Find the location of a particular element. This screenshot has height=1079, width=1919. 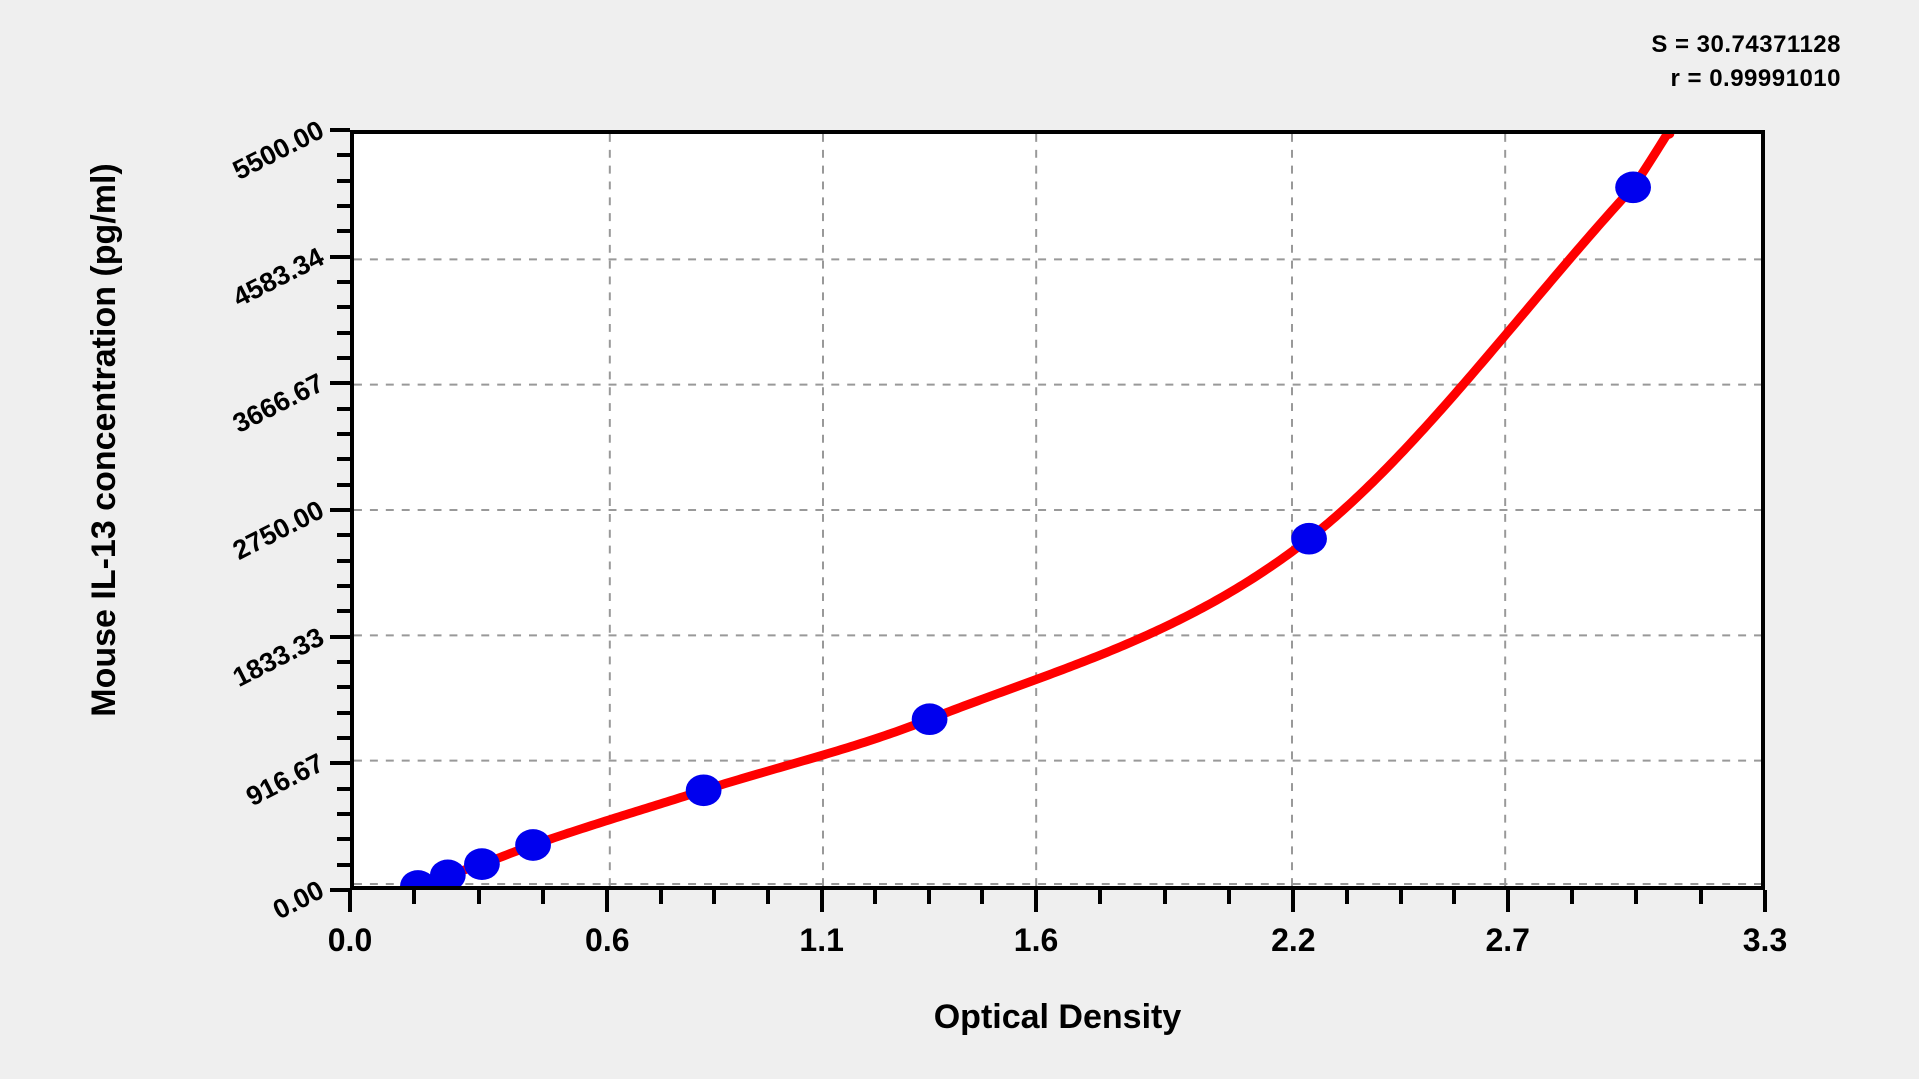

r-value-text: r = 0.99991010 is located at coordinates (1755, 79).